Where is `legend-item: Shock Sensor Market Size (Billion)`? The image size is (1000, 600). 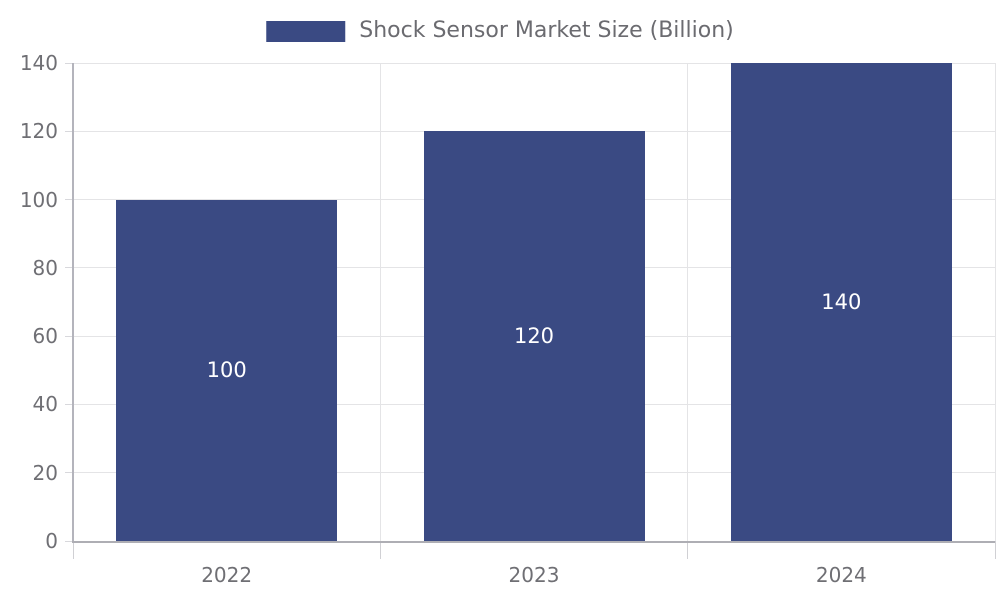 legend-item: Shock Sensor Market Size (Billion) is located at coordinates (500, 31).